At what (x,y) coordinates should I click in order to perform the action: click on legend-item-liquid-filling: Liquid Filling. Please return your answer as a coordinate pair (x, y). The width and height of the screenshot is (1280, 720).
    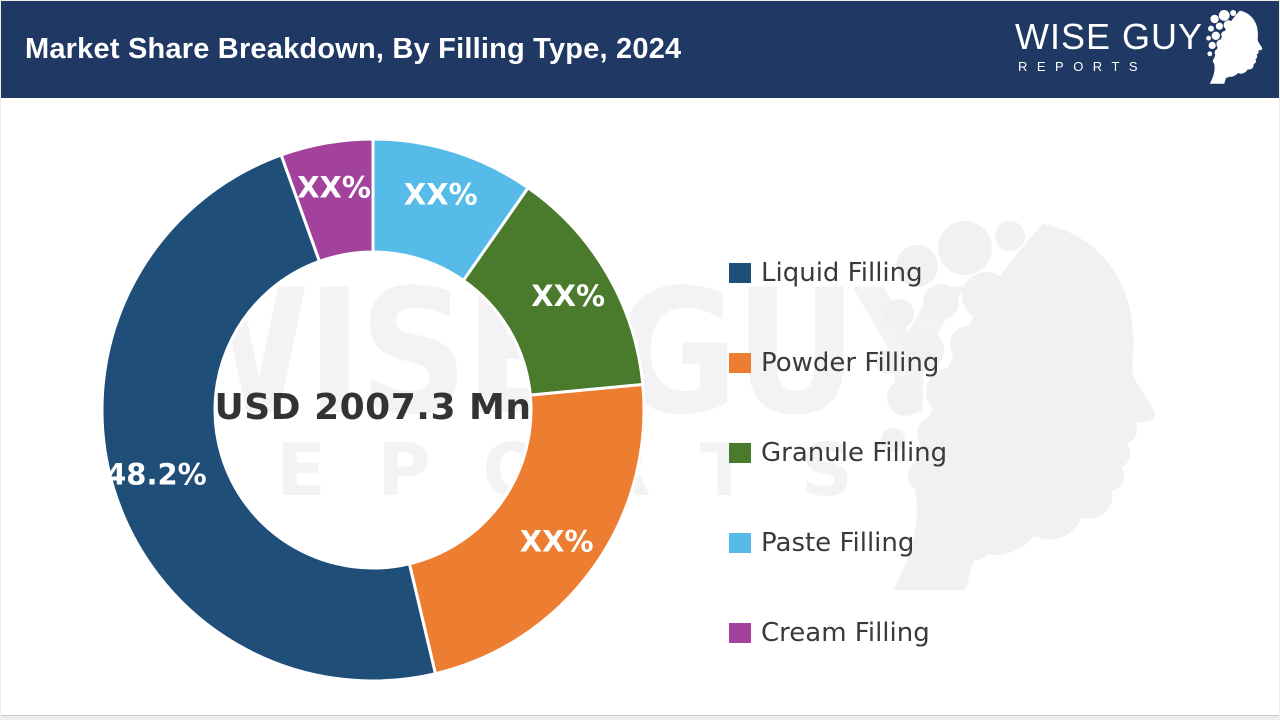
    Looking at the image, I should click on (838, 273).